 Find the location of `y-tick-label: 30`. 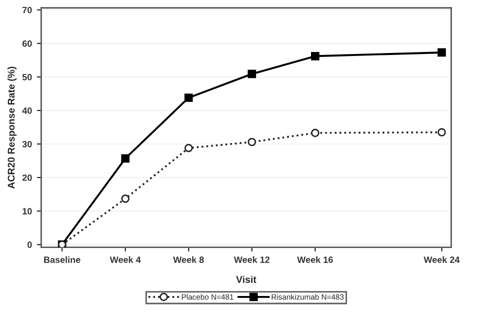

y-tick-label: 30 is located at coordinates (27, 144).